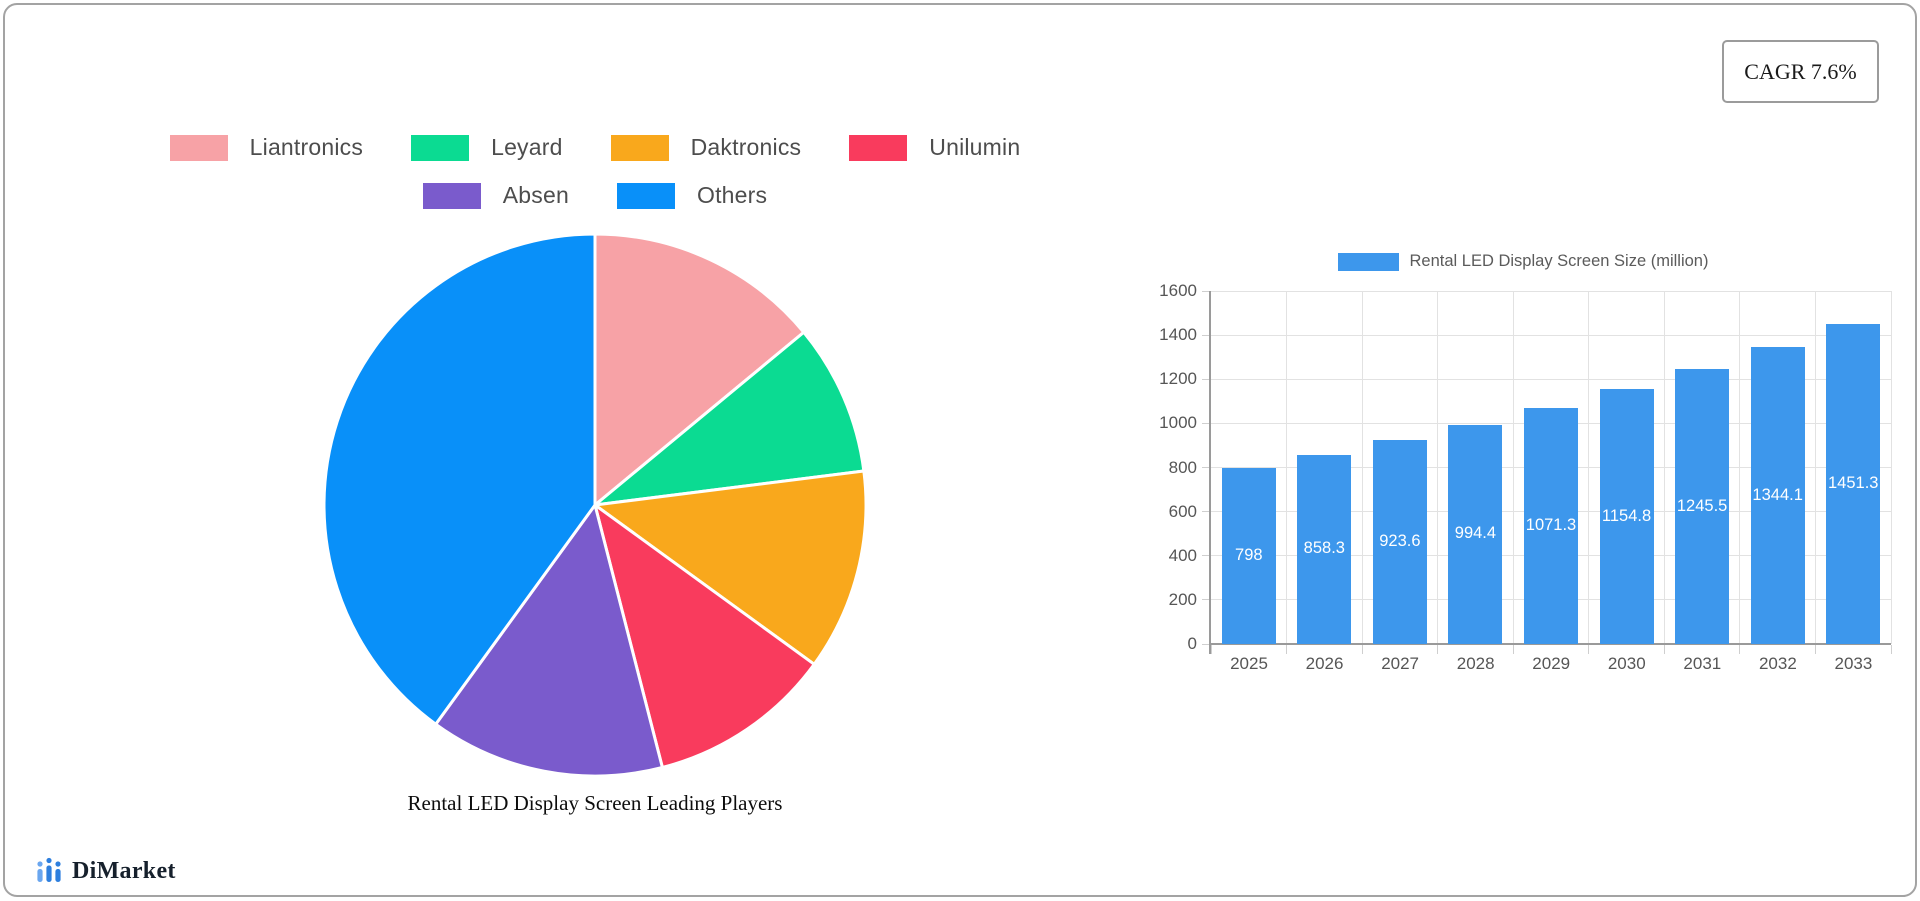  What do you see at coordinates (1626, 663) in the screenshot?
I see `x-axis-category-label: 2030` at bounding box center [1626, 663].